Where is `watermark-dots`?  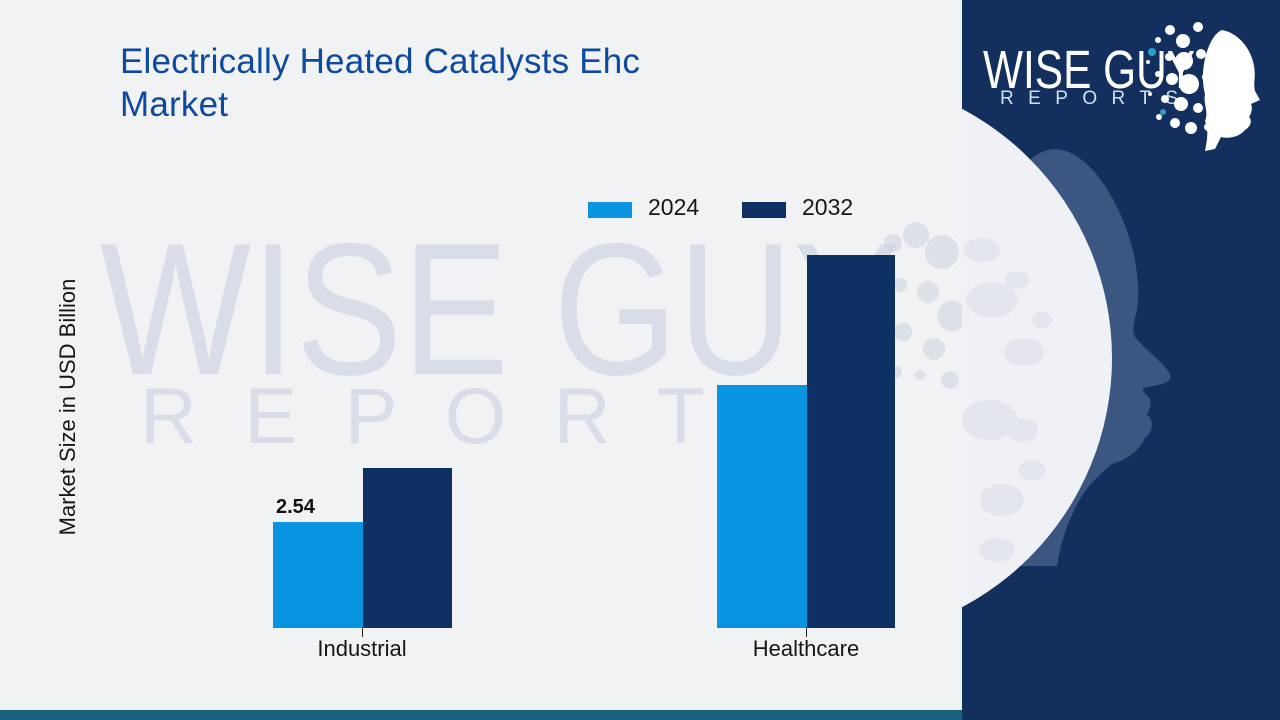 watermark-dots is located at coordinates (925, 305).